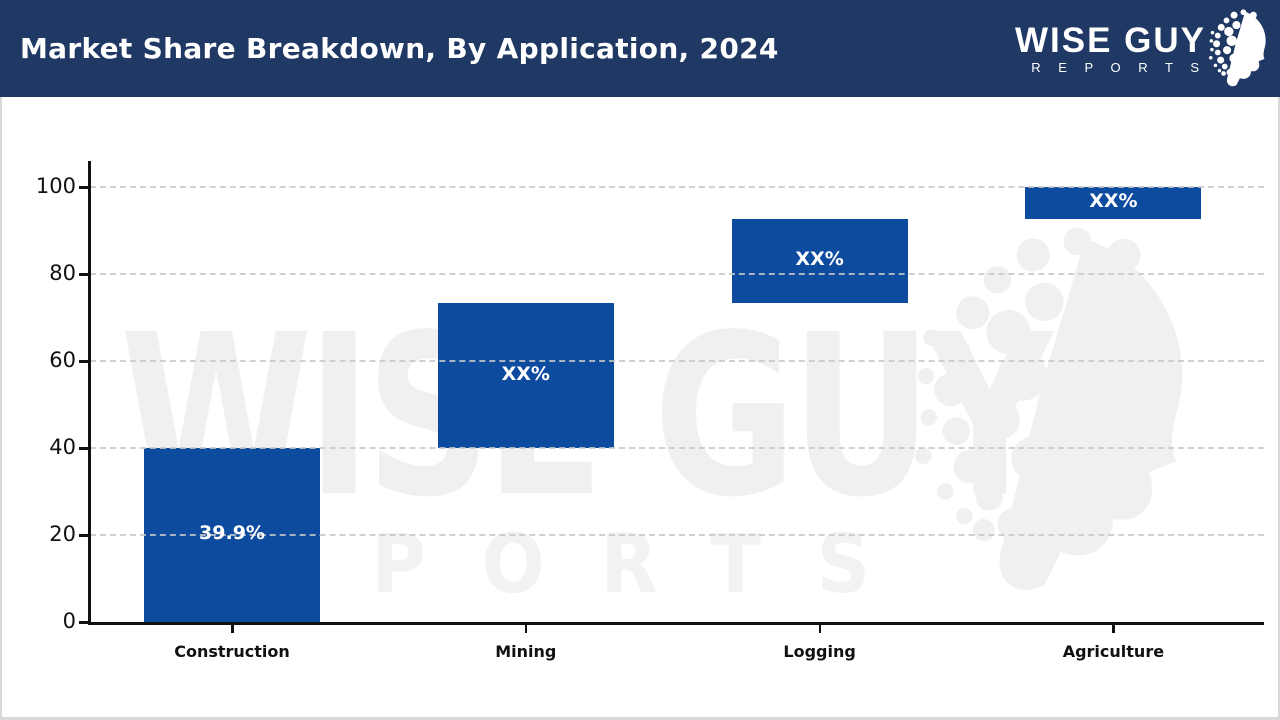  Describe the element at coordinates (62, 273) in the screenshot. I see `y-tick-label: 80` at that location.